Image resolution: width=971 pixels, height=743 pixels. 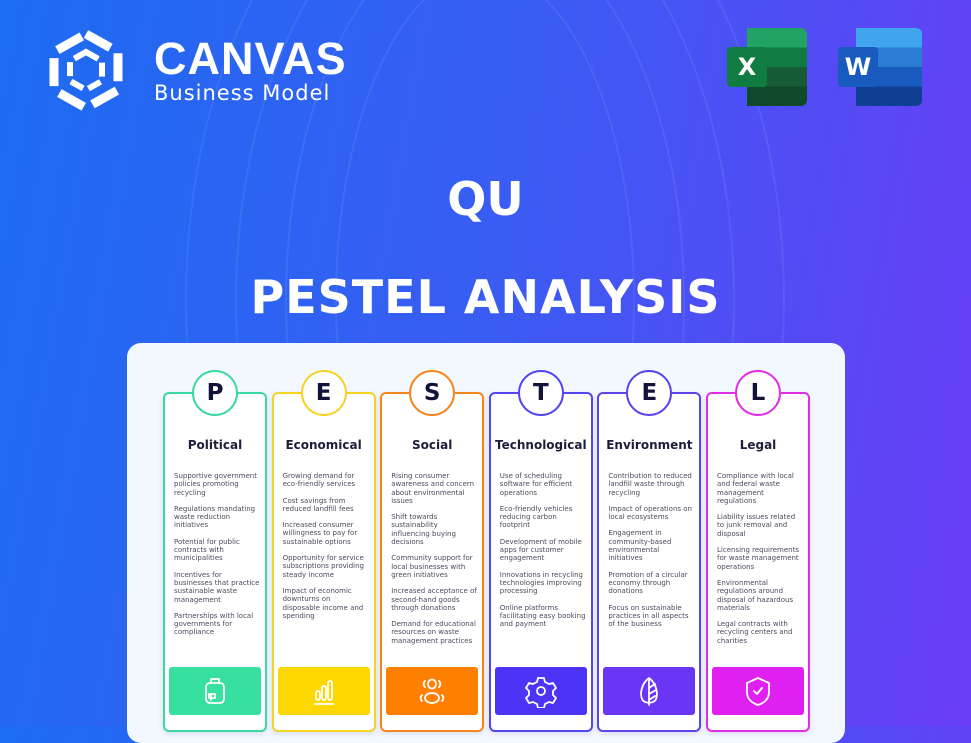 I want to click on list-item: Cost savings from reduced landfill fees, so click(x=318, y=504).